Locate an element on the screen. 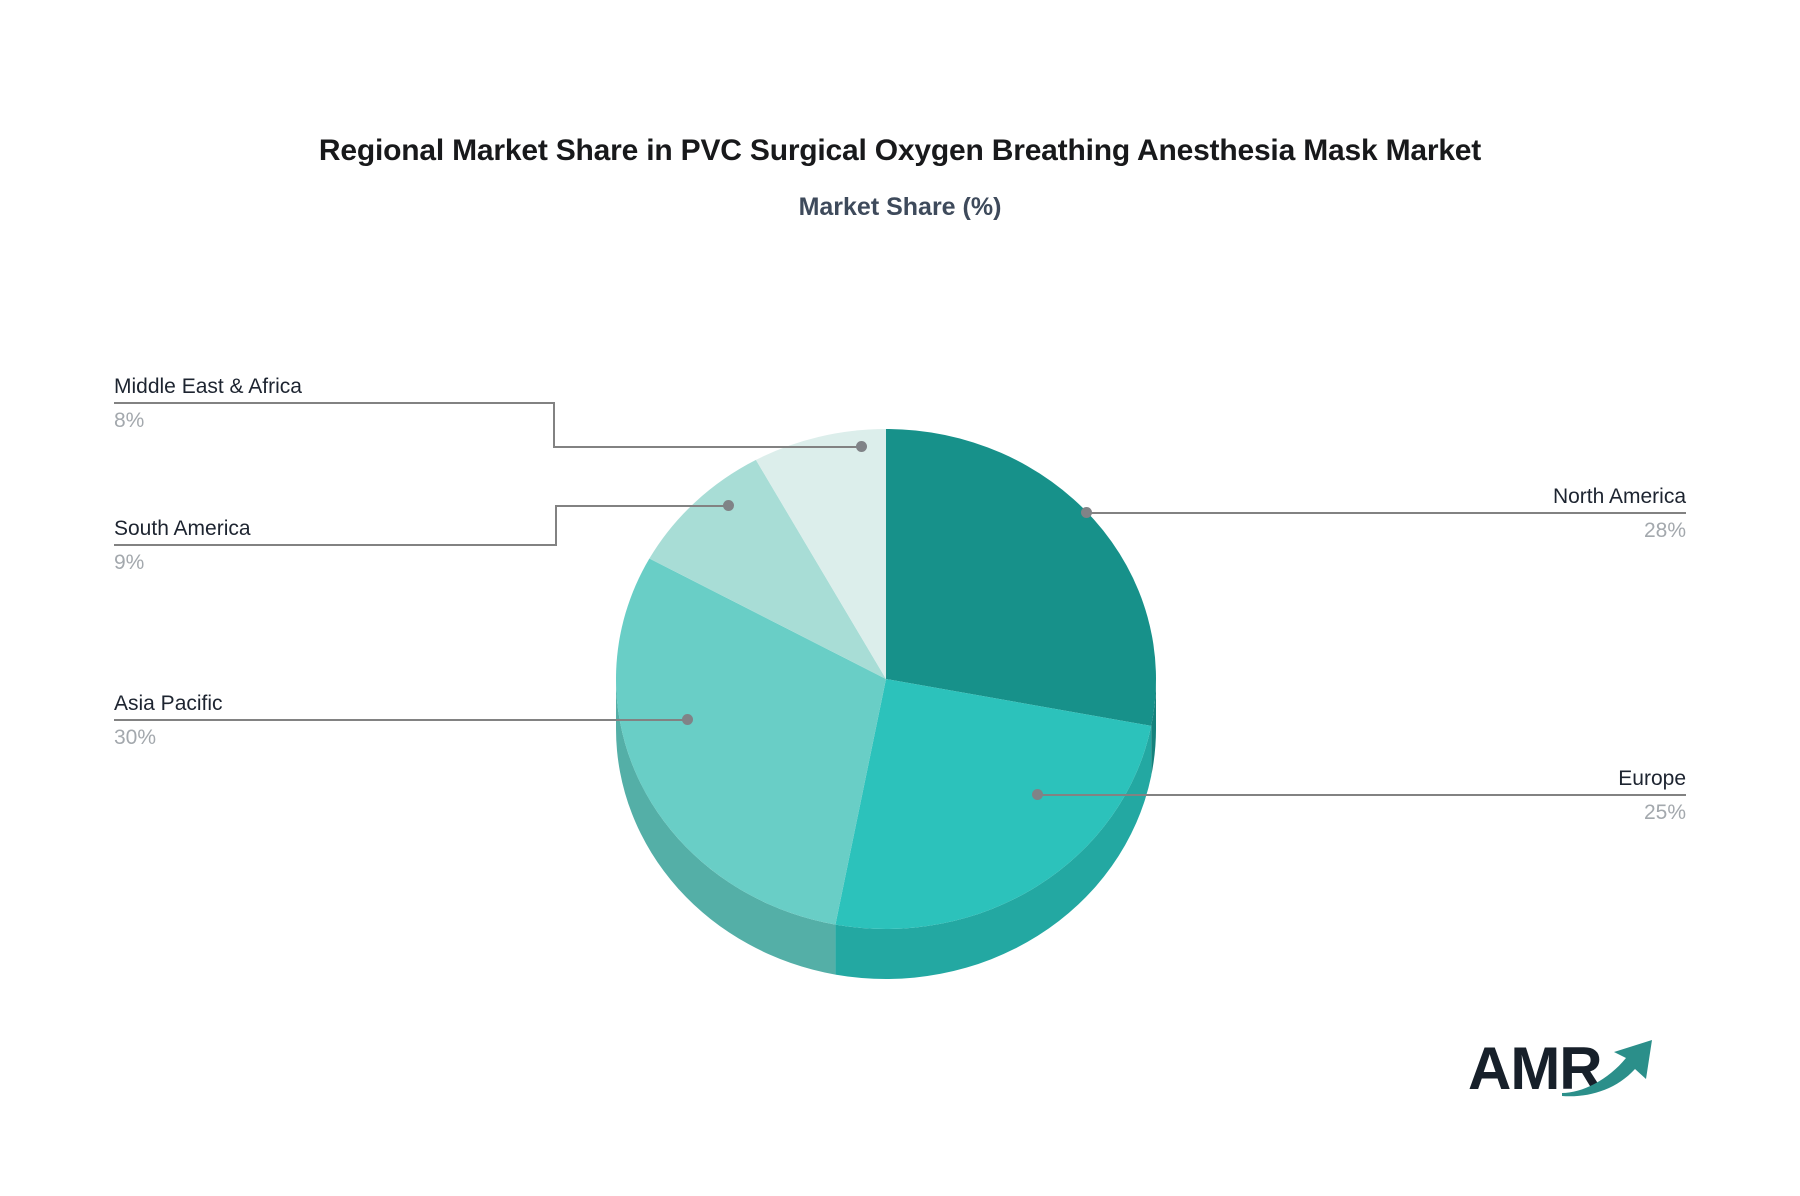 The height and width of the screenshot is (1196, 1800). leader-line-south-america-outer is located at coordinates (335, 545).